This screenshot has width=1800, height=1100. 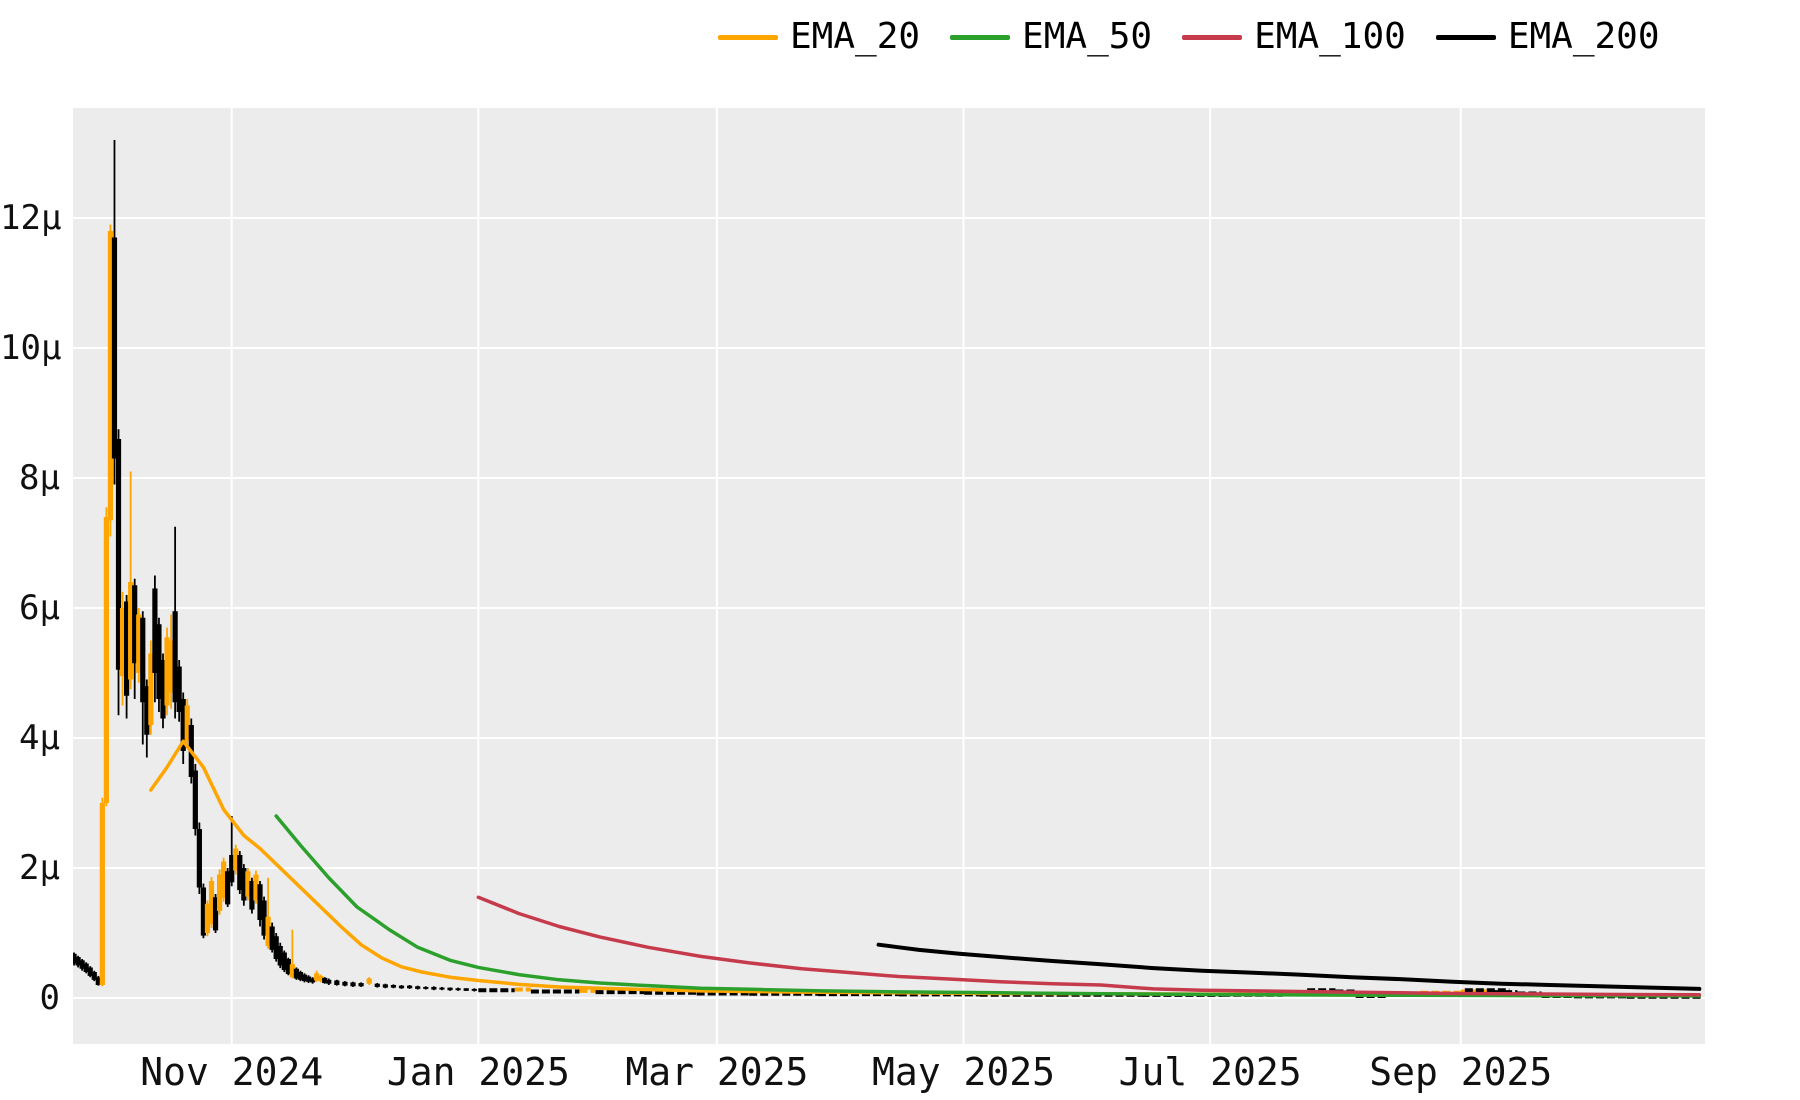 I want to click on ema100-line-swatch, so click(x=1212, y=37).